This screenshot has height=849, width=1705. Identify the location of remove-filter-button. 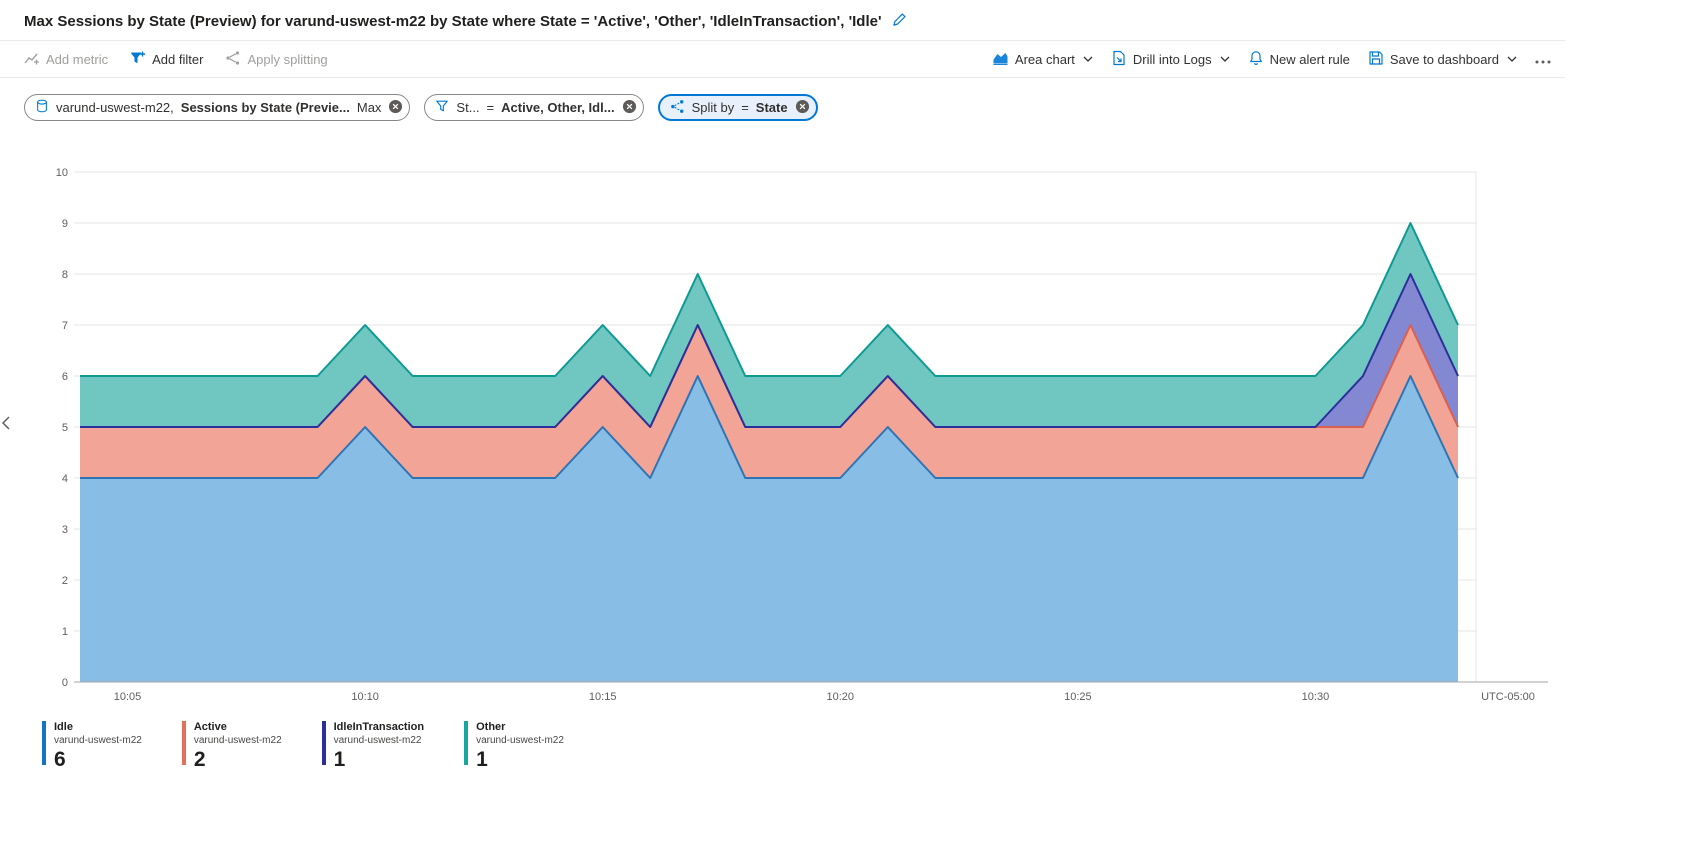
(629, 108).